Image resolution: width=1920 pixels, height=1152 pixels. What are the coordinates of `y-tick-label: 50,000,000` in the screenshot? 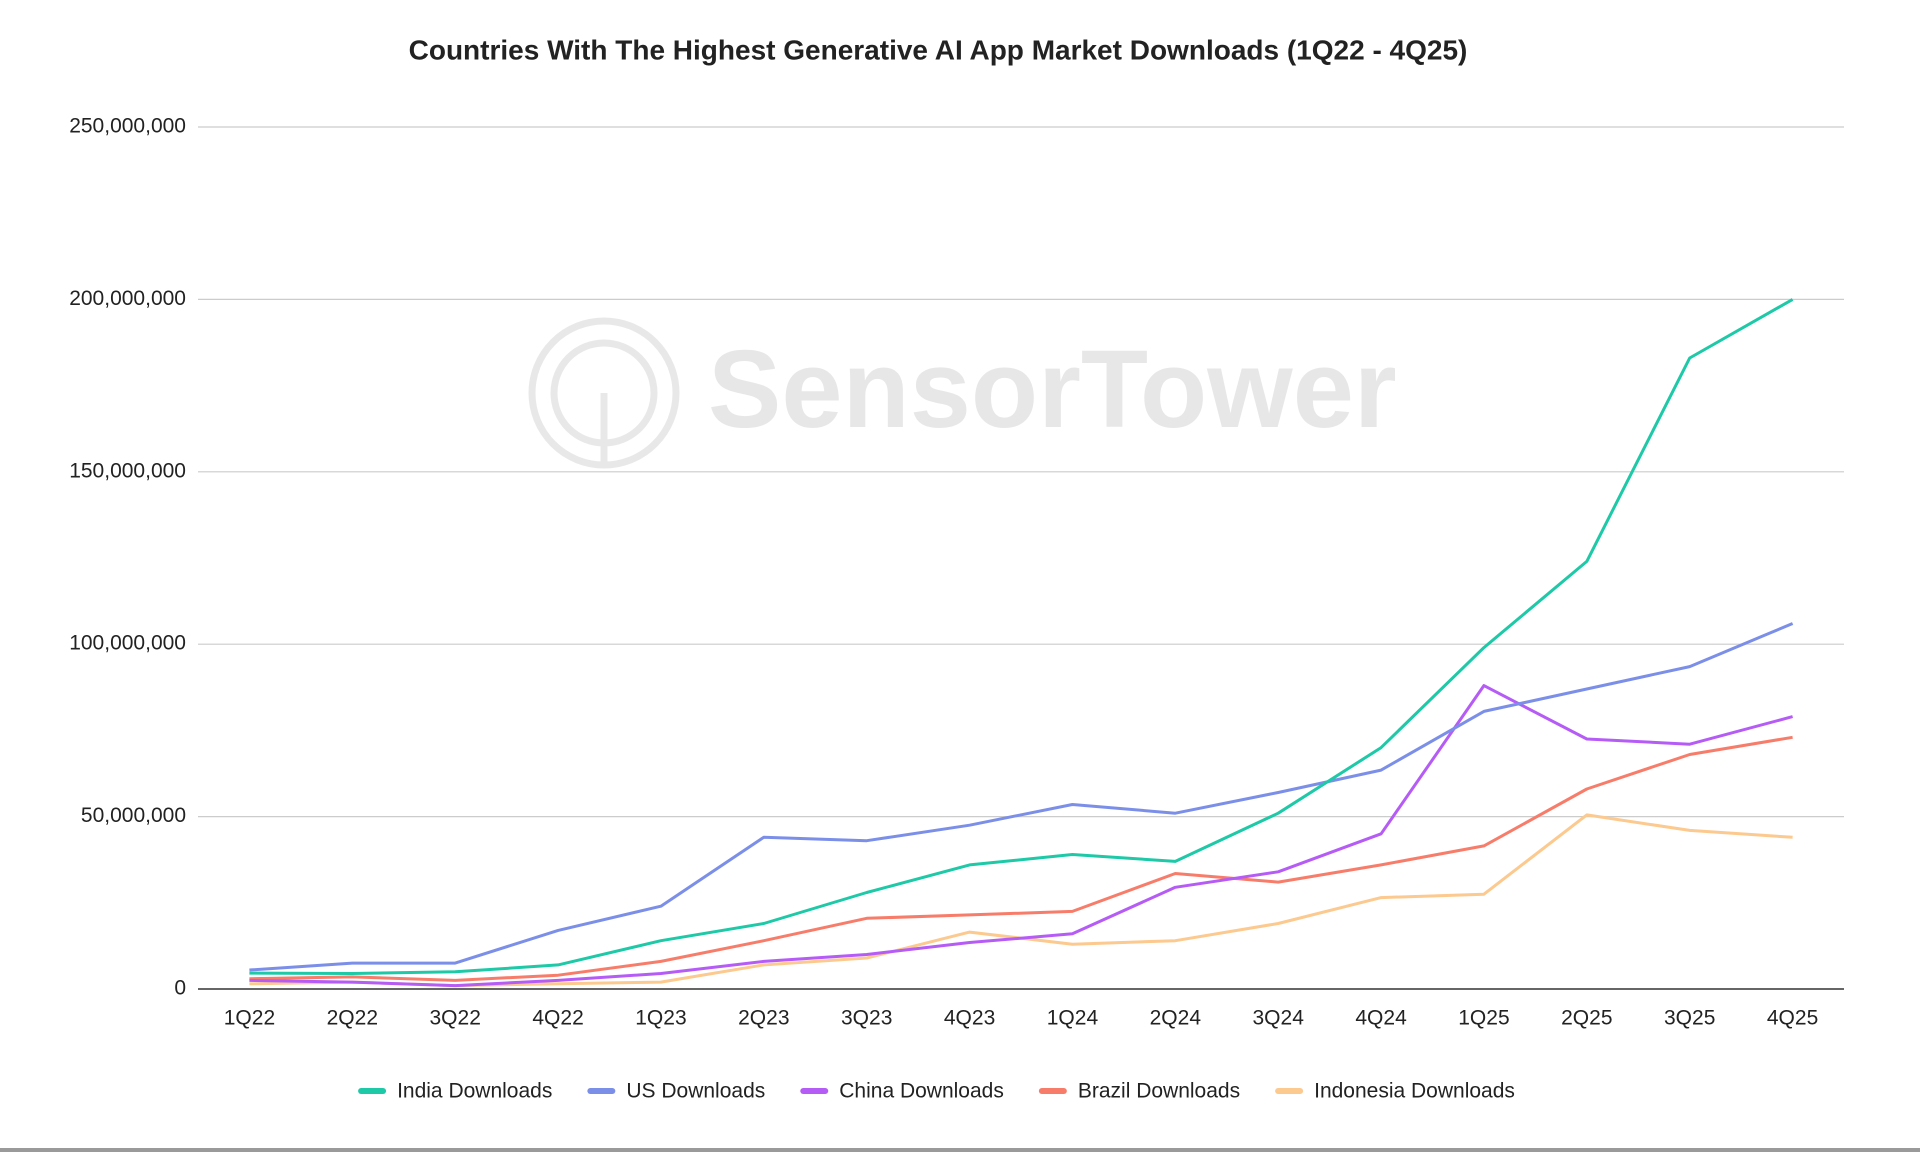 It's located at (133, 815).